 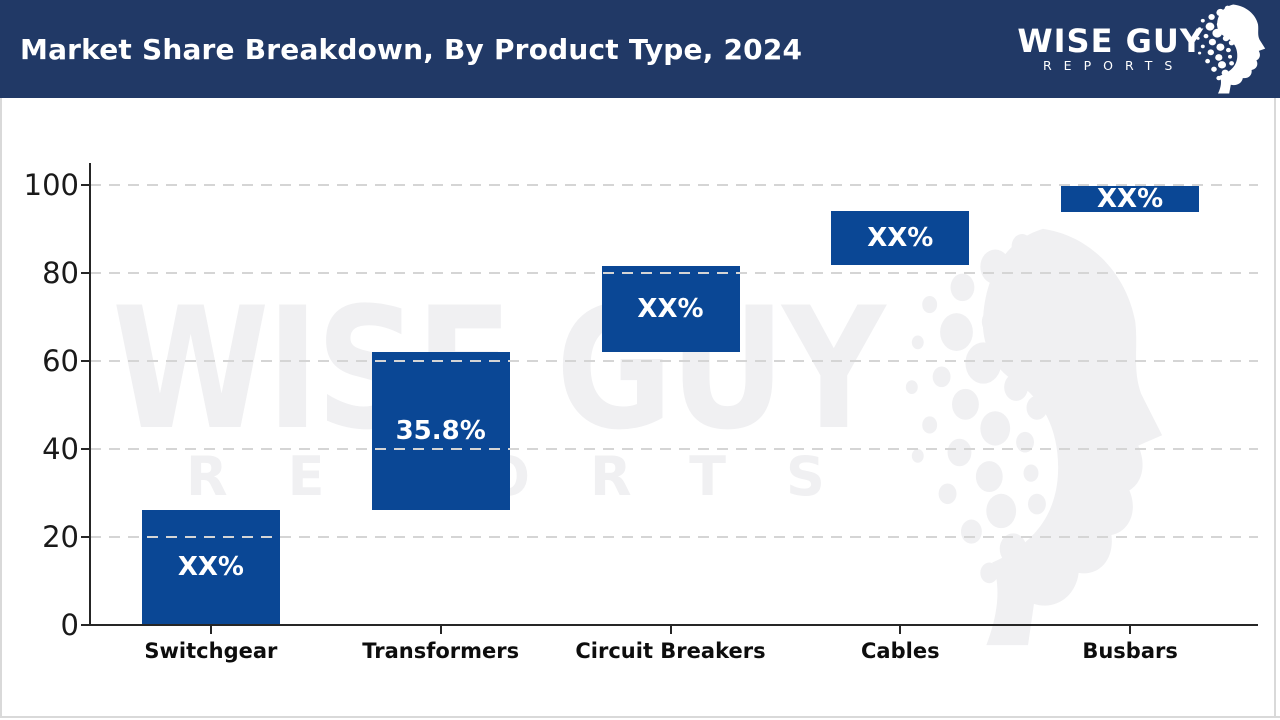 What do you see at coordinates (211, 651) in the screenshot?
I see `category-label: Switchgear` at bounding box center [211, 651].